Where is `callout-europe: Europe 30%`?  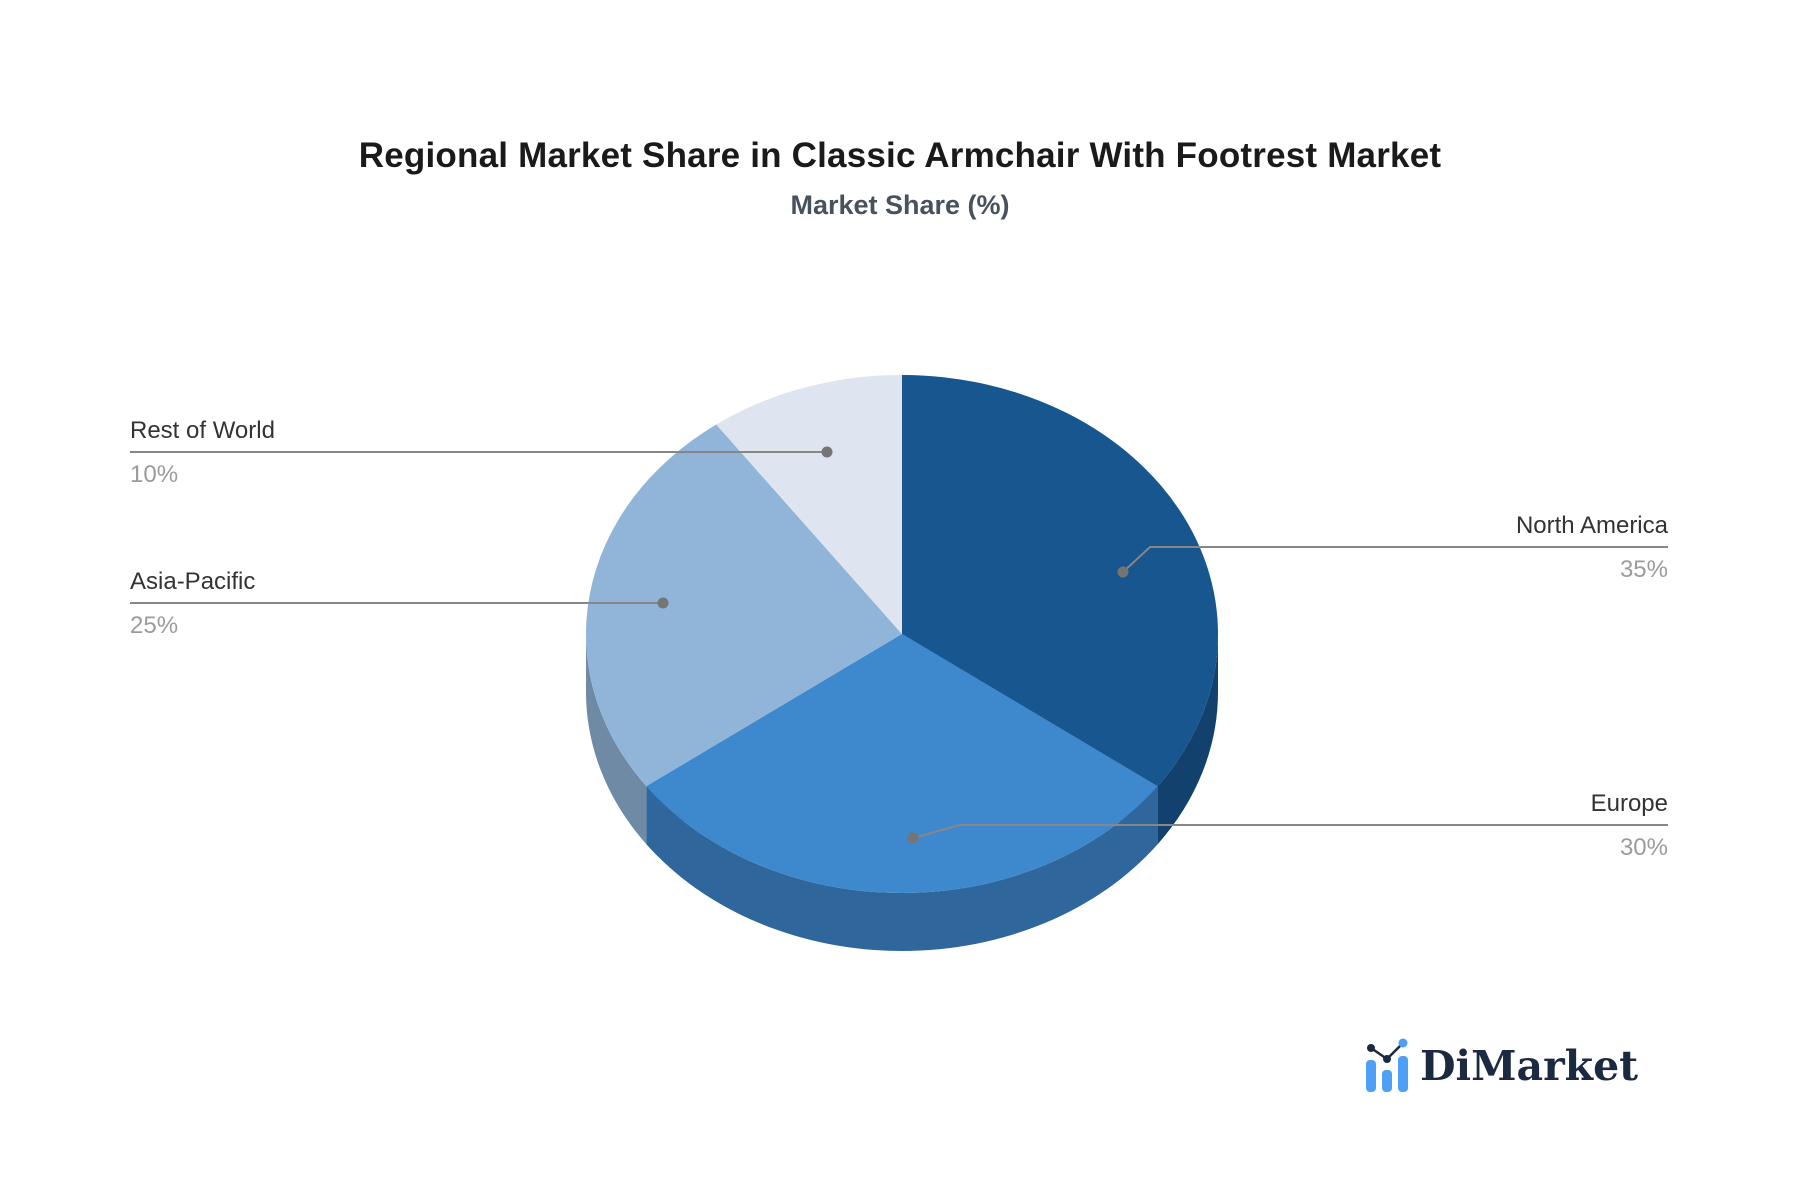
callout-europe: Europe 30% is located at coordinates (1629, 826).